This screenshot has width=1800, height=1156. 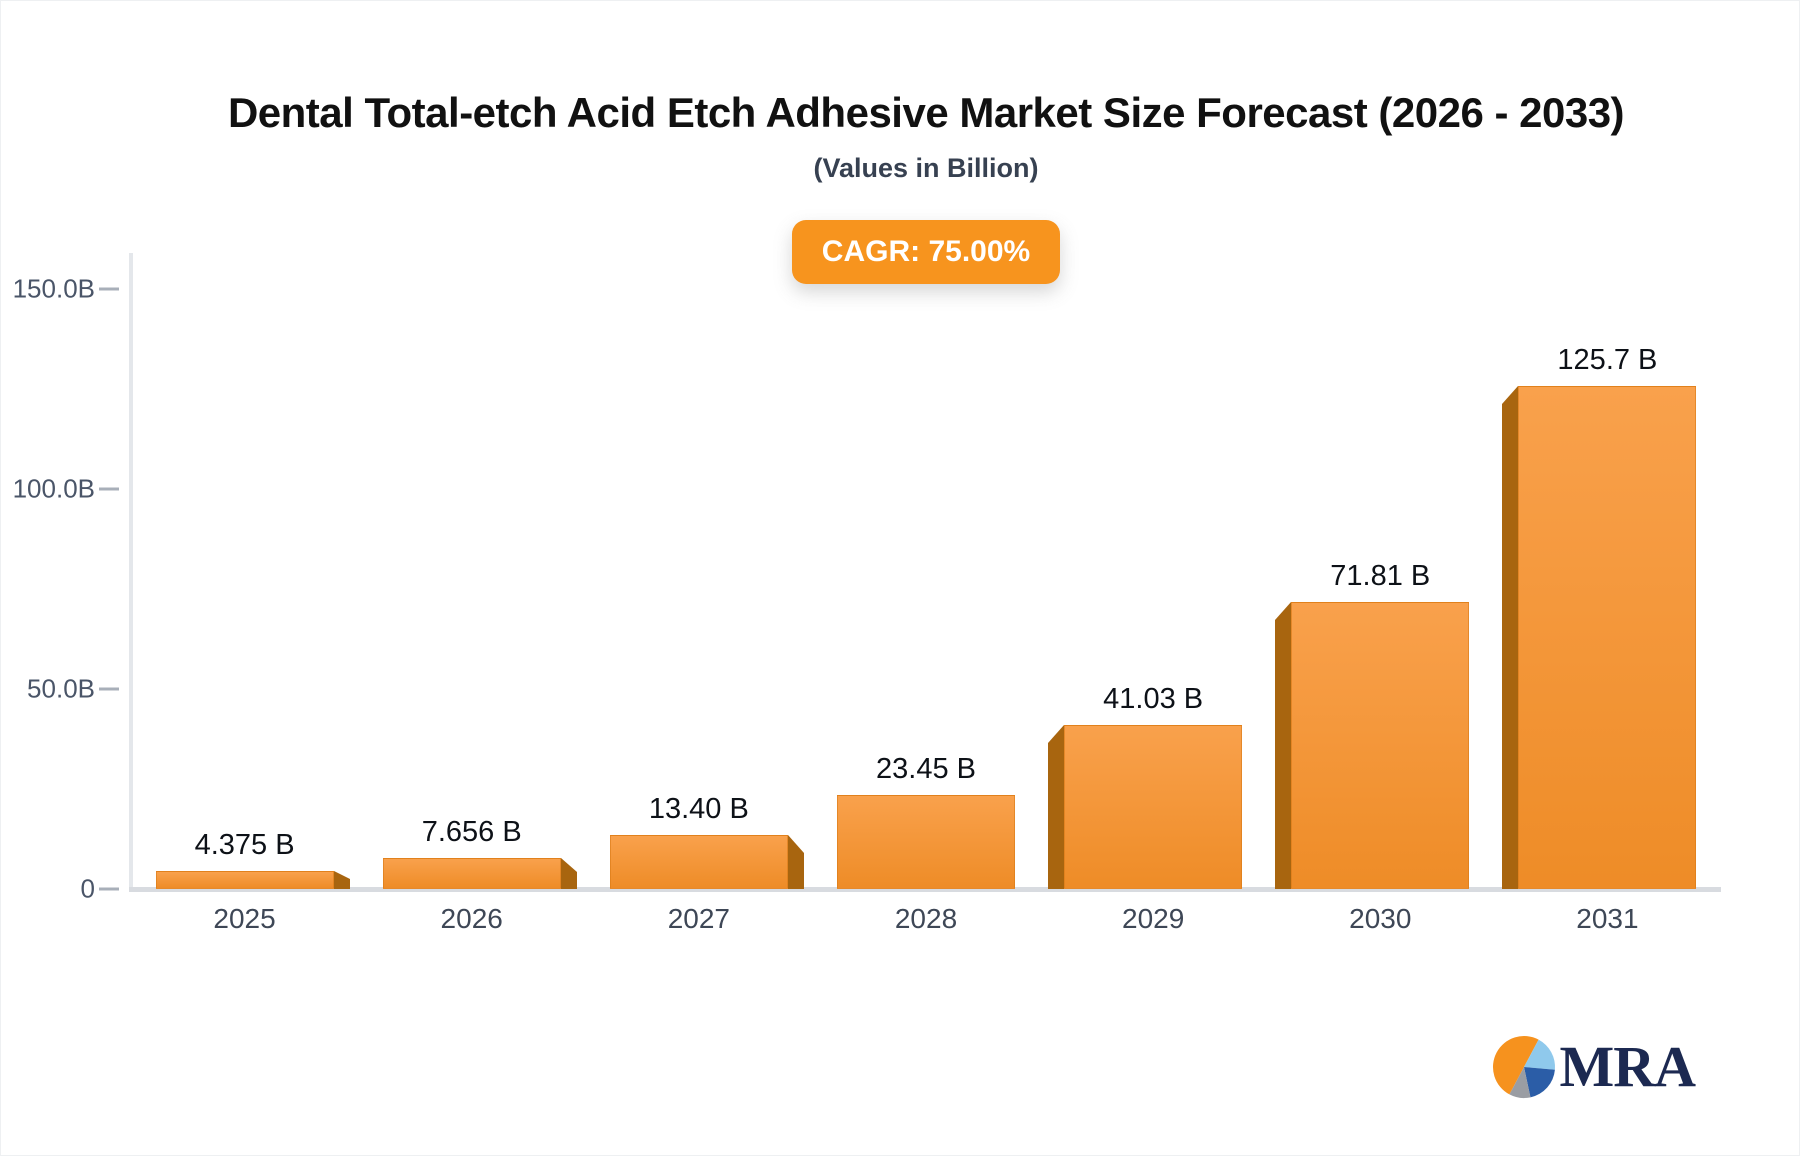 What do you see at coordinates (61, 688) in the screenshot?
I see `y-tick-label-50.0B: 50.0B` at bounding box center [61, 688].